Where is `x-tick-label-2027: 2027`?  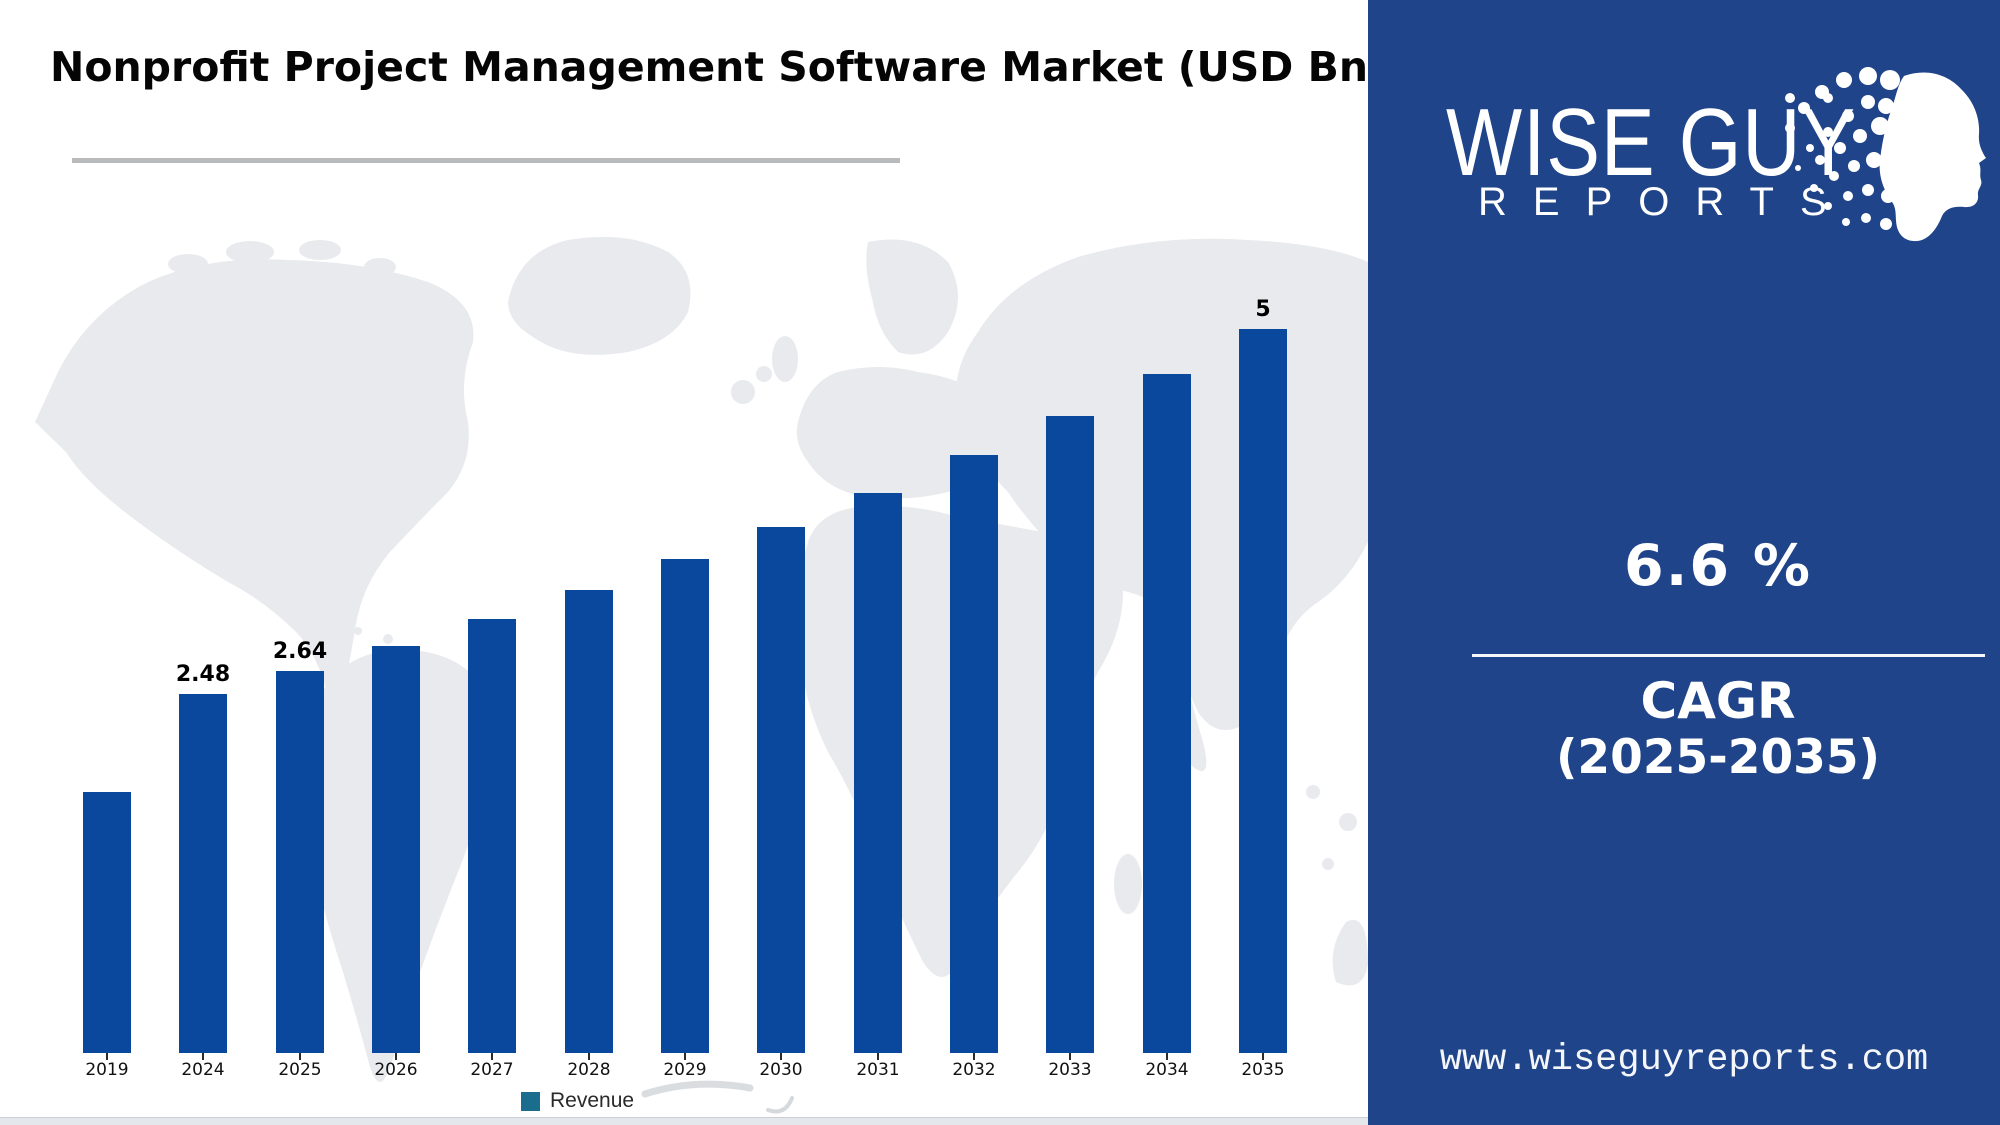
x-tick-label-2027: 2027 is located at coordinates (492, 1070).